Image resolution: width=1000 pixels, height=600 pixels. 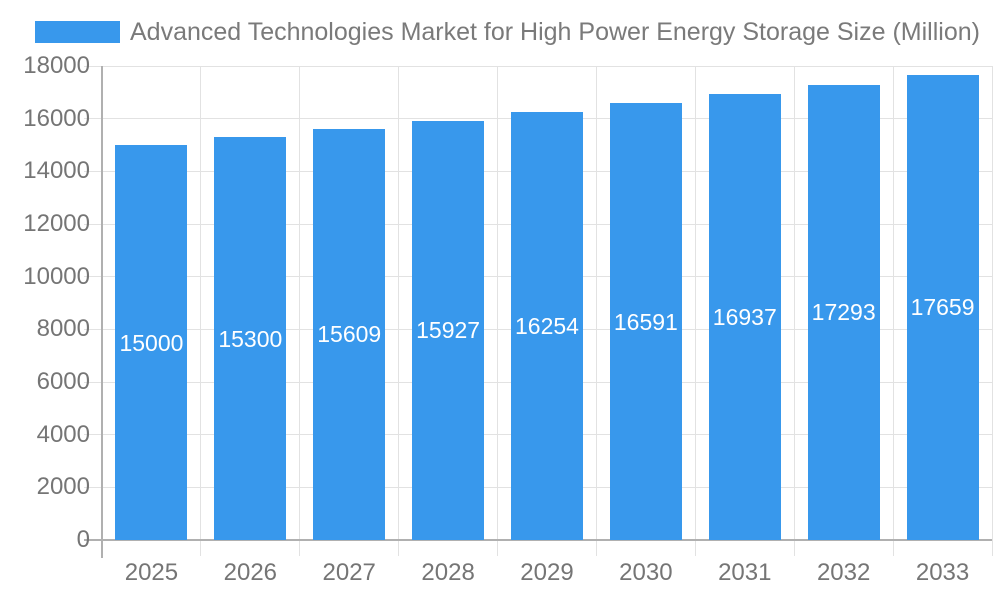 What do you see at coordinates (448, 572) in the screenshot?
I see `x-axis-tick-label: 2028` at bounding box center [448, 572].